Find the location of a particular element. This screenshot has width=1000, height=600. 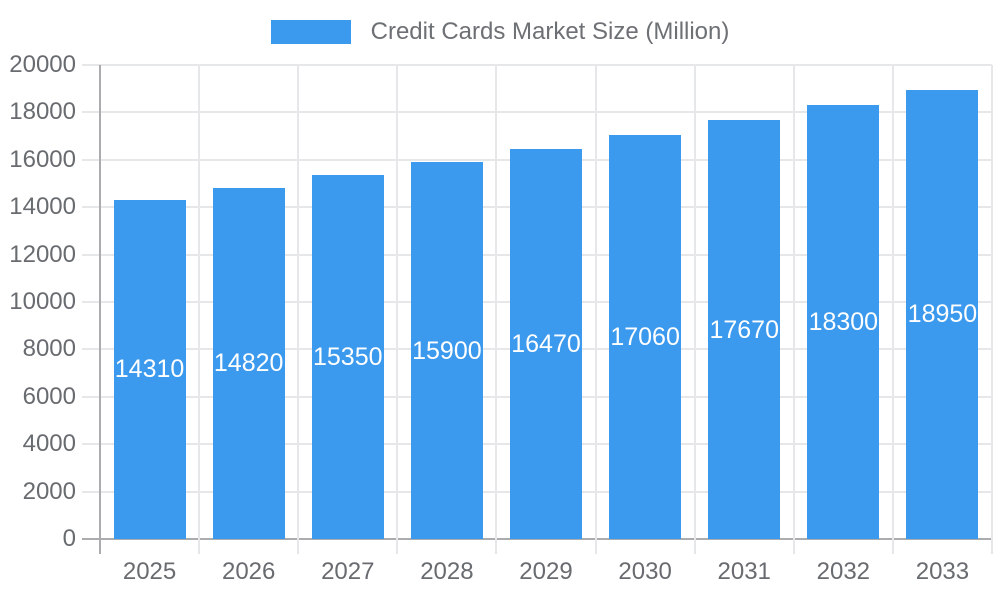

legend-swatch is located at coordinates (310, 32).